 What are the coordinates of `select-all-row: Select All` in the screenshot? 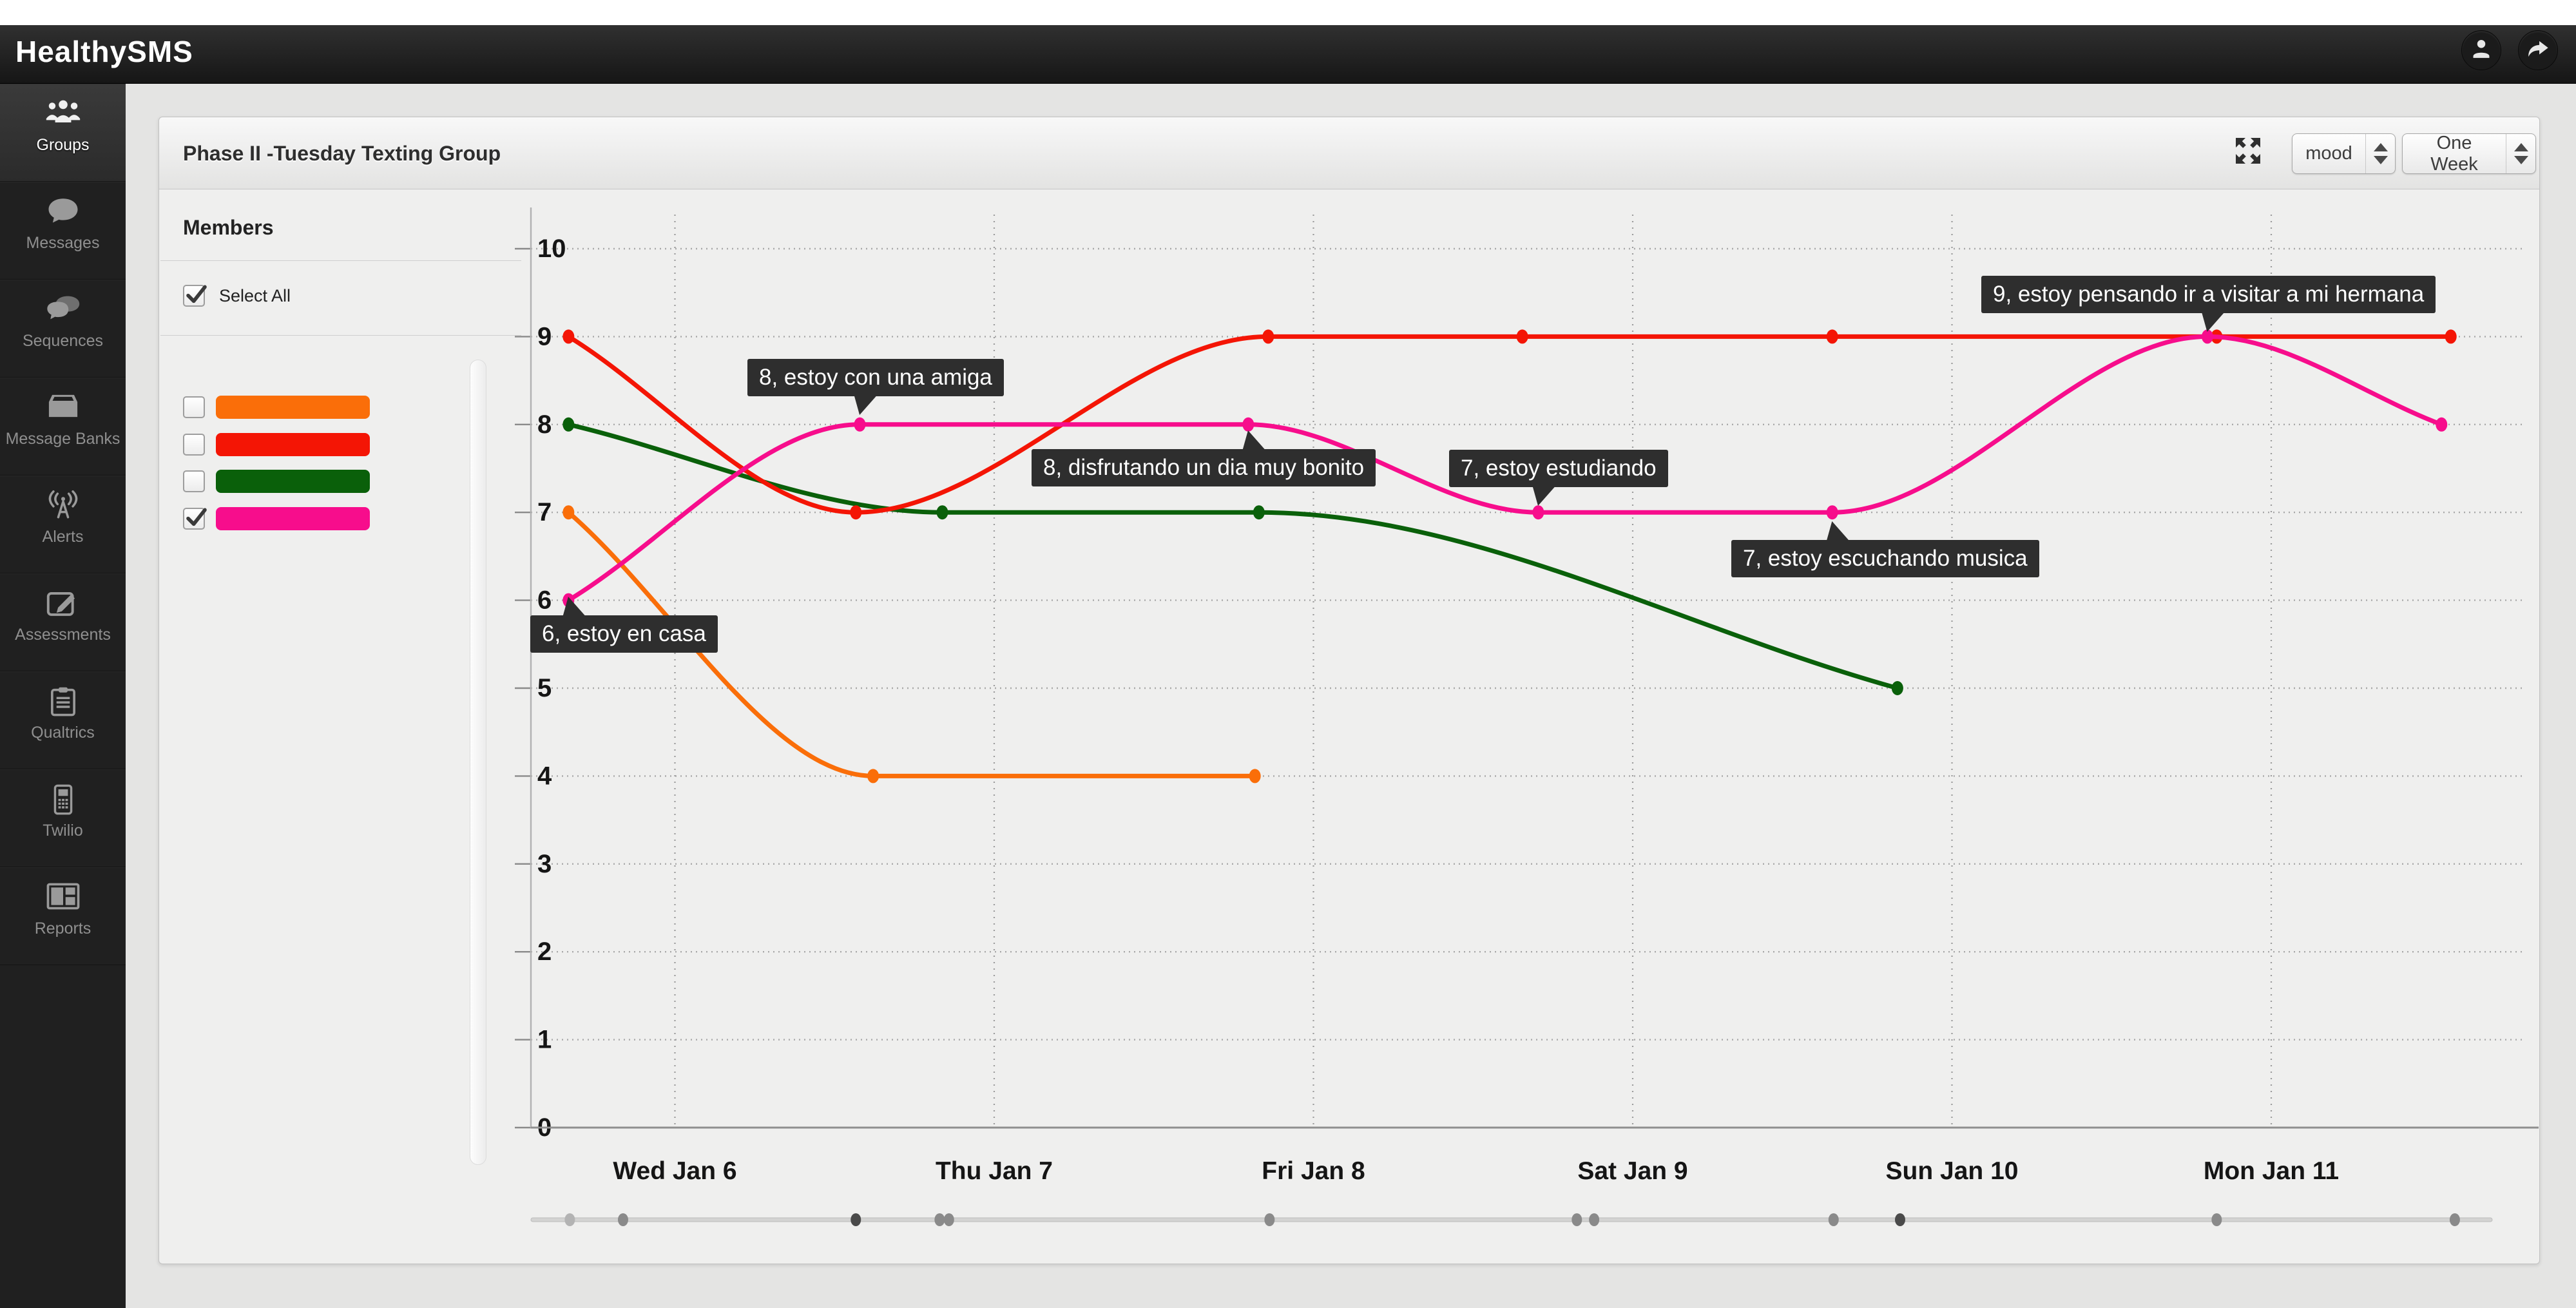 It's located at (237, 296).